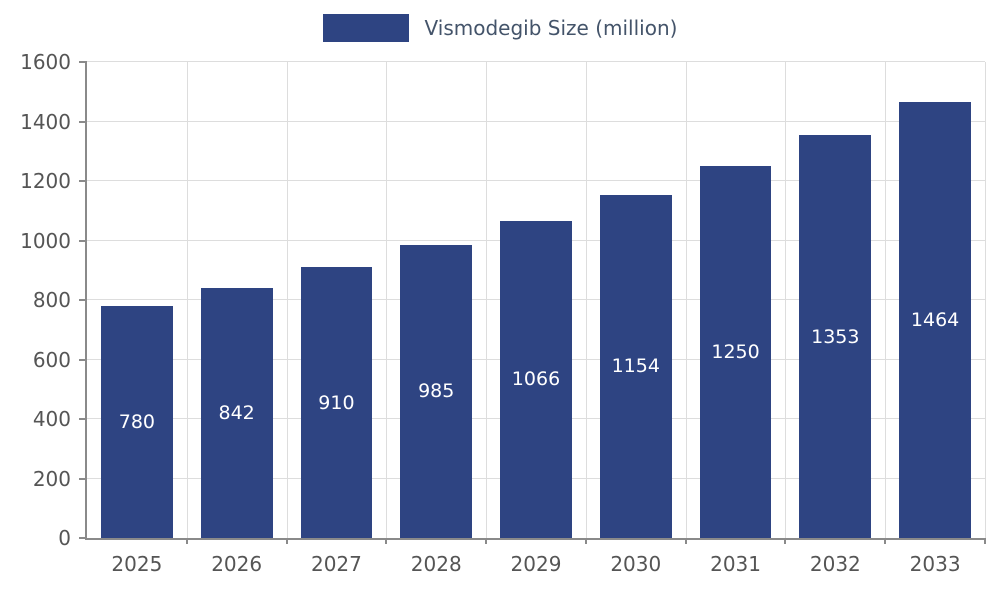 Image resolution: width=1000 pixels, height=600 pixels. I want to click on bar-value-label: 842, so click(236, 412).